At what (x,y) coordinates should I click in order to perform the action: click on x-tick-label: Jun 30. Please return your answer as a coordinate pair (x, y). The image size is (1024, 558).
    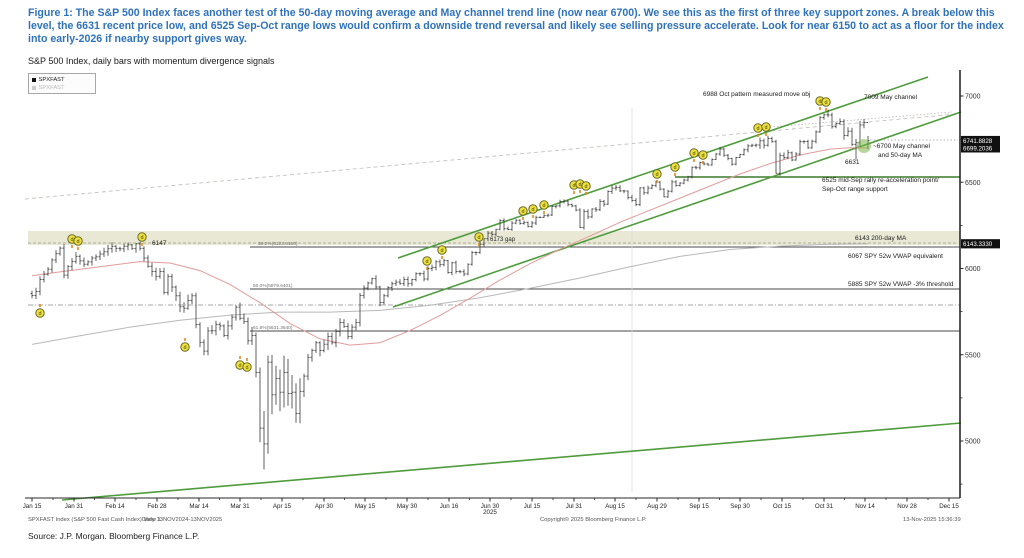
    Looking at the image, I should click on (490, 506).